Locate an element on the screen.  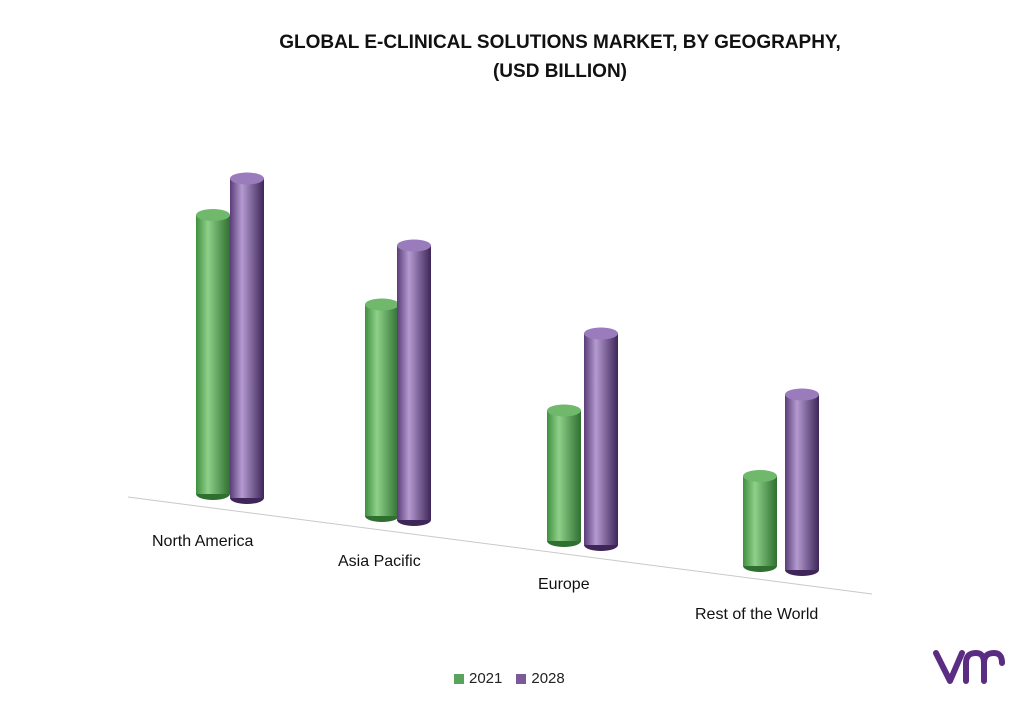
legend-label-2021: 2021 is located at coordinates (486, 678).